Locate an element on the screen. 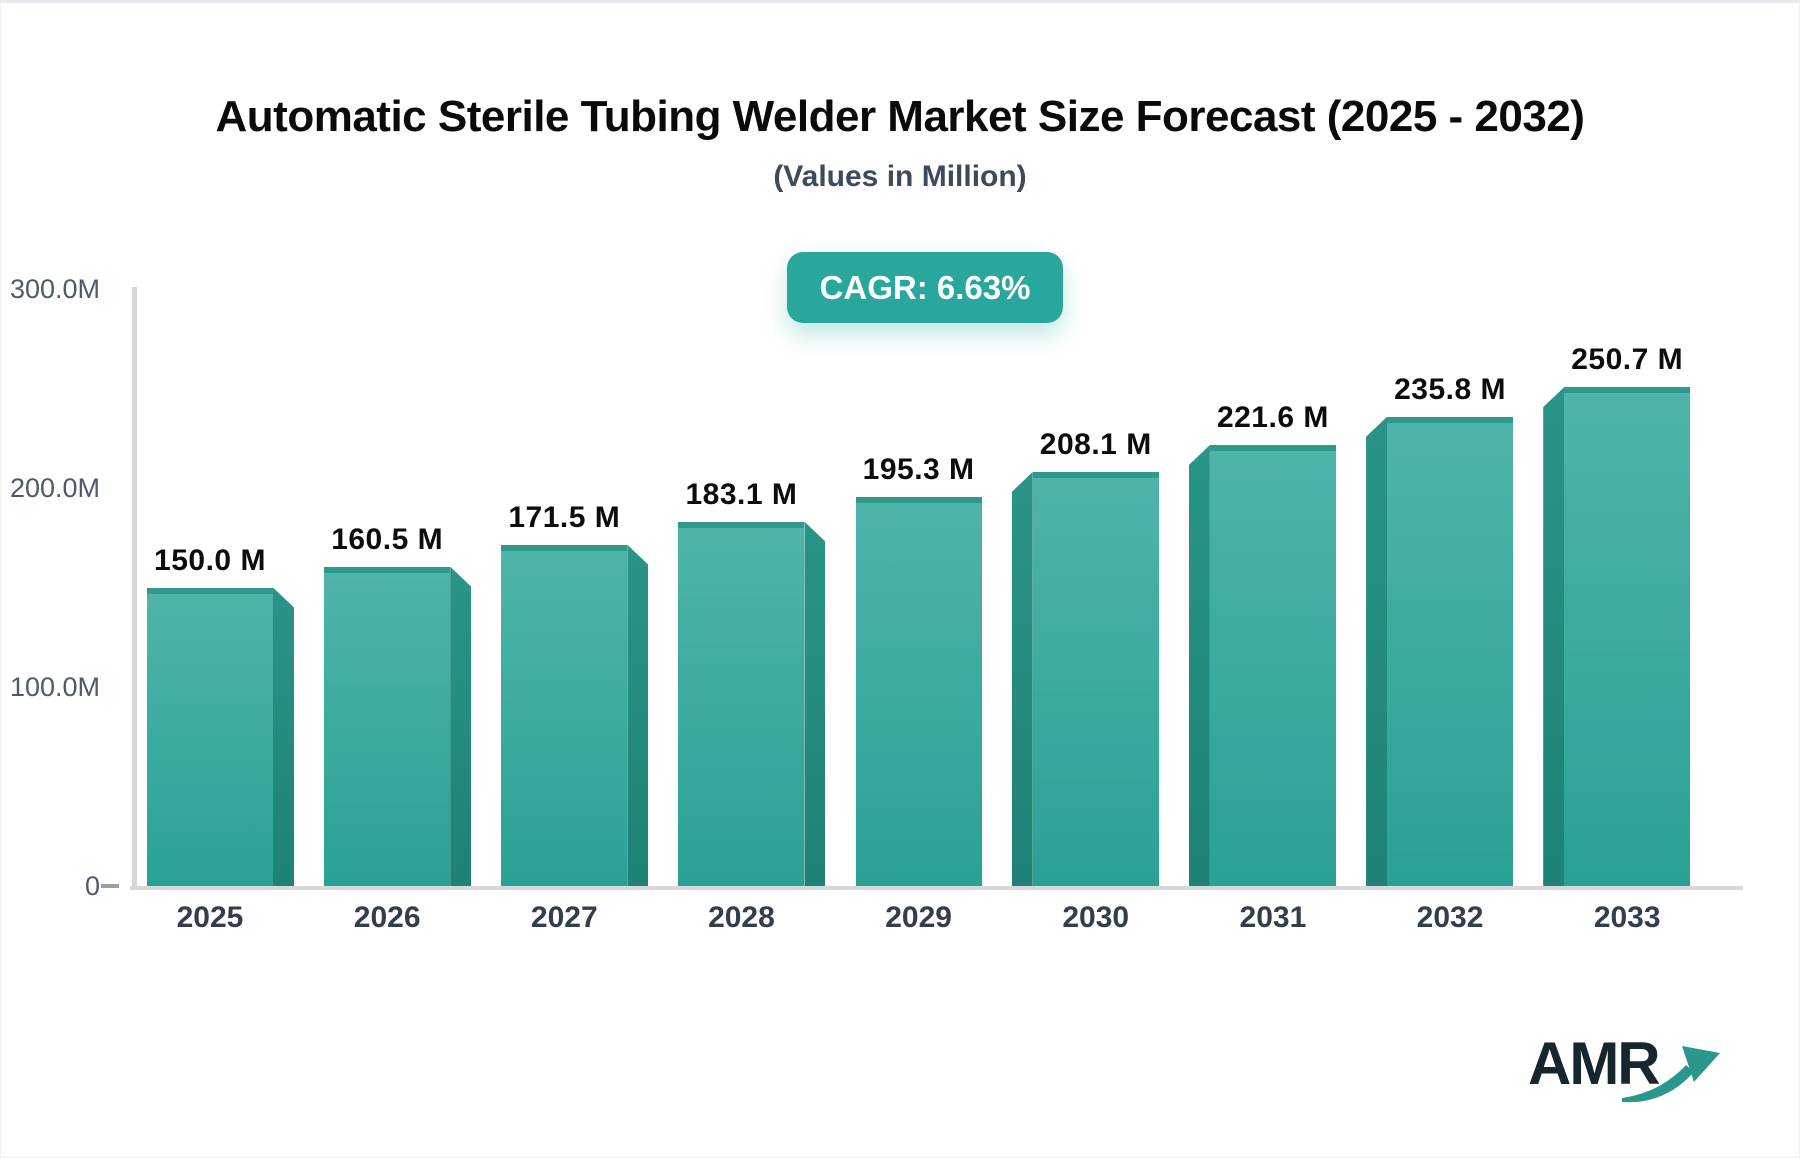 The width and height of the screenshot is (1800, 1158). y-axis-label-0: 0 is located at coordinates (92, 886).